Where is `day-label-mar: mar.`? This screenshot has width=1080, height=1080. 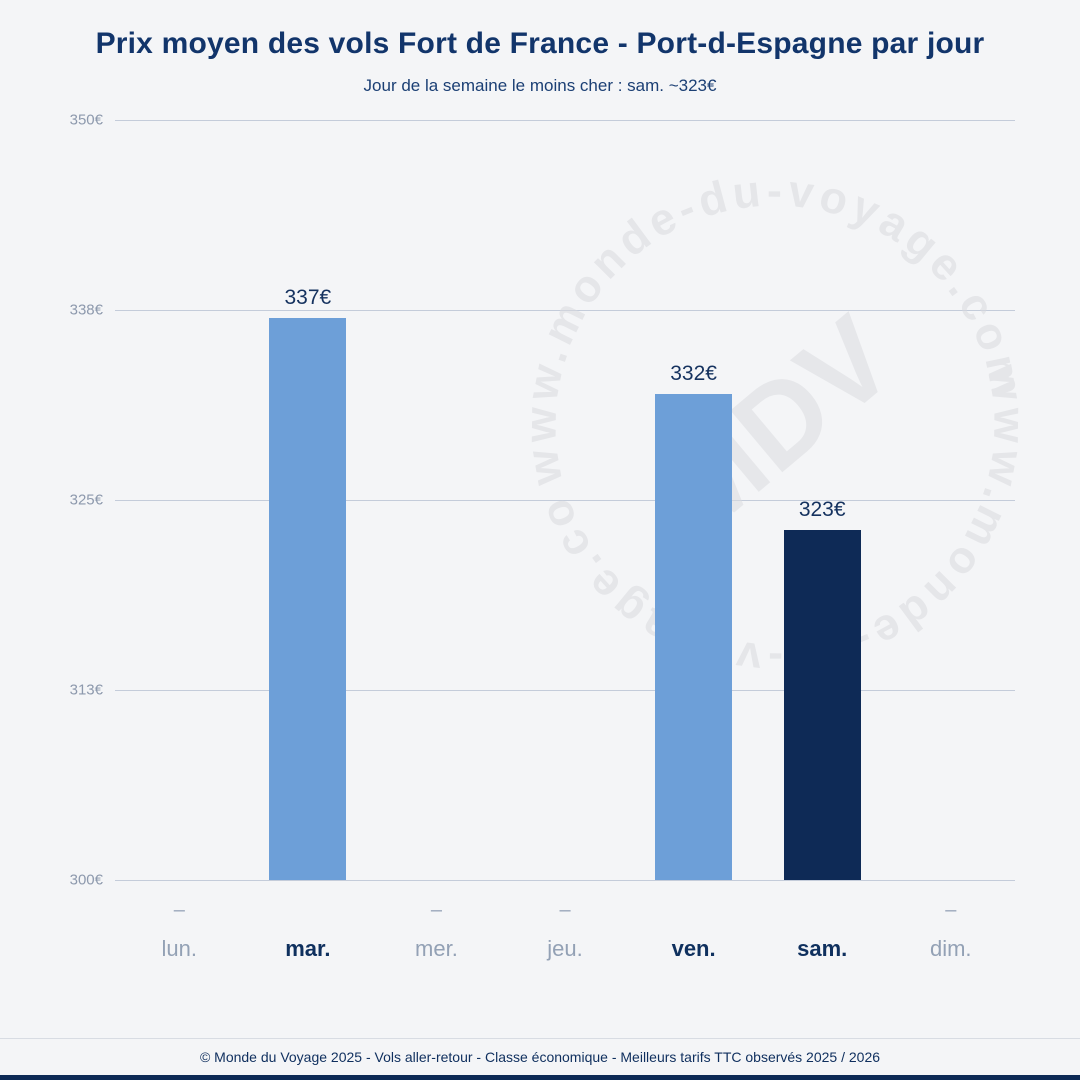
day-label-mar: mar. is located at coordinates (308, 948).